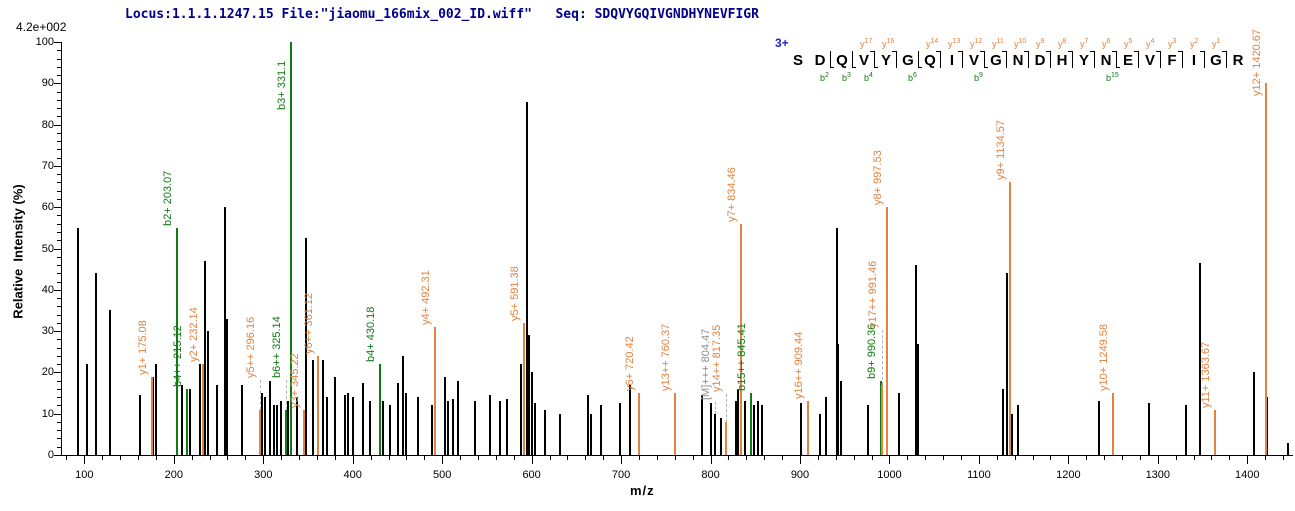 This screenshot has width=1295, height=511. What do you see at coordinates (250, 347) in the screenshot?
I see `ion-annotation-label: y5++ 296.16` at bounding box center [250, 347].